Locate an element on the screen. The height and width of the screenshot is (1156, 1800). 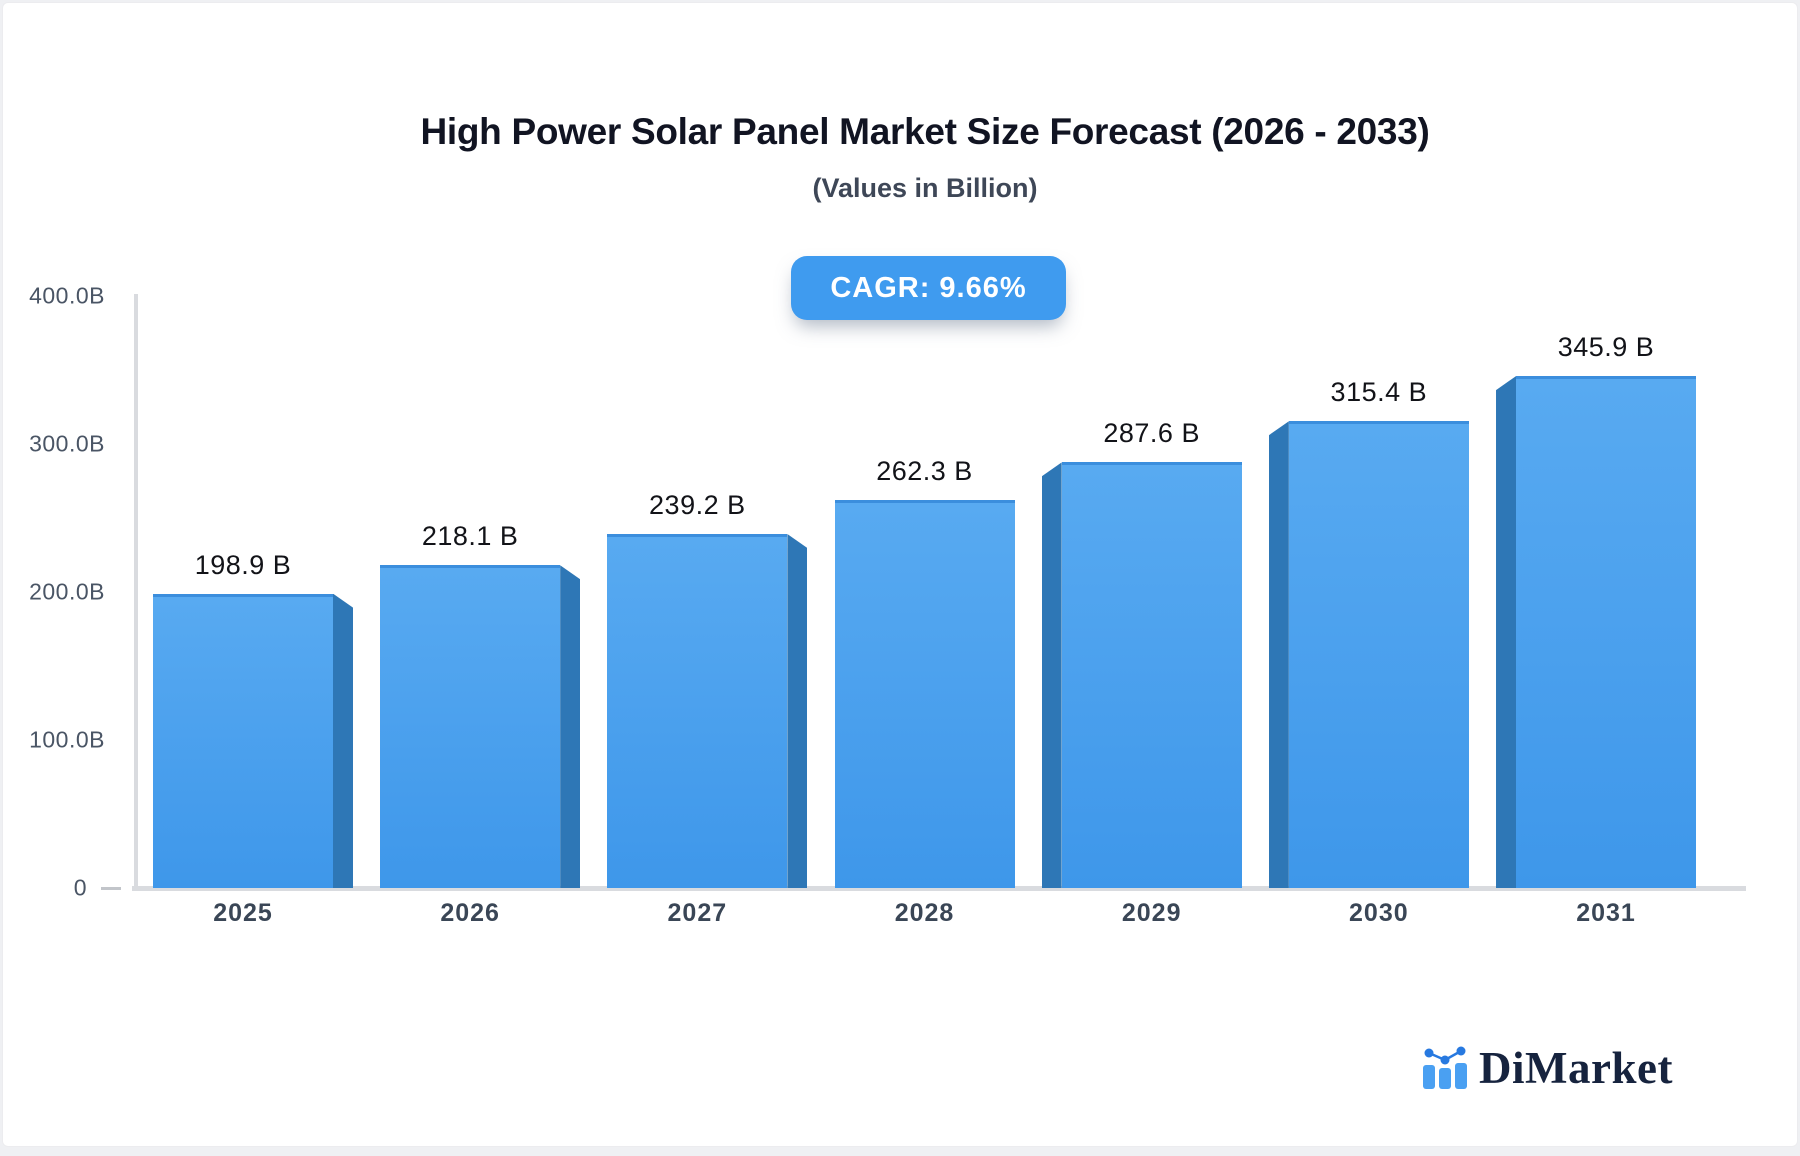
bar-value-label: 345.9 B is located at coordinates (1606, 347).